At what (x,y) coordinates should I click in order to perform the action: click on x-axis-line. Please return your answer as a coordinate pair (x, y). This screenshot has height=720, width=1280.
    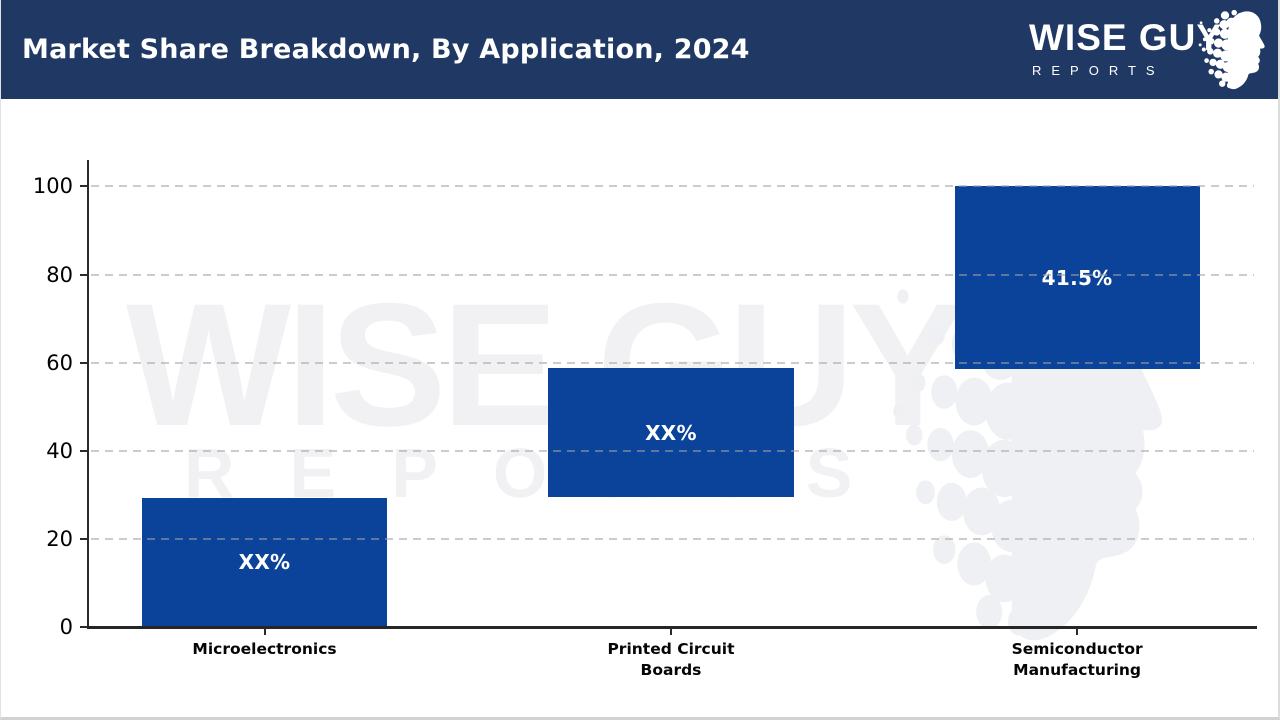
    Looking at the image, I should click on (672, 627).